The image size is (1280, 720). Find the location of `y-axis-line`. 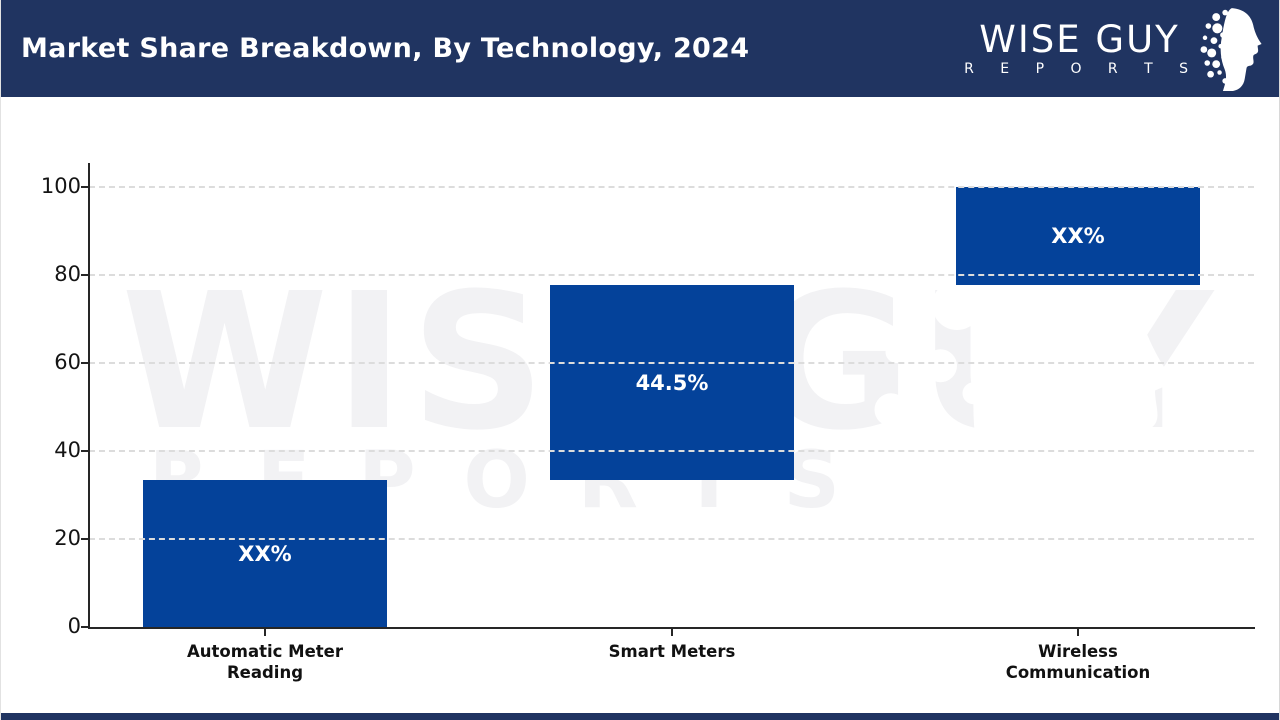

y-axis-line is located at coordinates (89, 396).